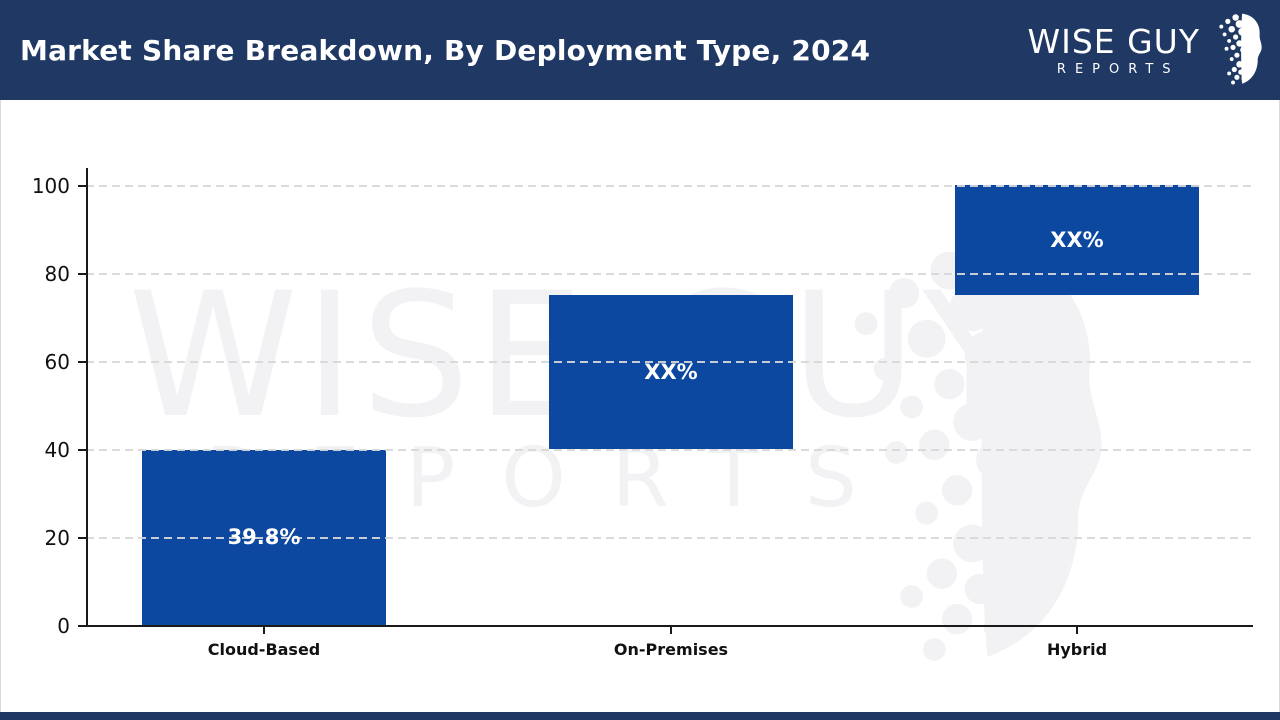  What do you see at coordinates (669, 626) in the screenshot?
I see `x-axis-line` at bounding box center [669, 626].